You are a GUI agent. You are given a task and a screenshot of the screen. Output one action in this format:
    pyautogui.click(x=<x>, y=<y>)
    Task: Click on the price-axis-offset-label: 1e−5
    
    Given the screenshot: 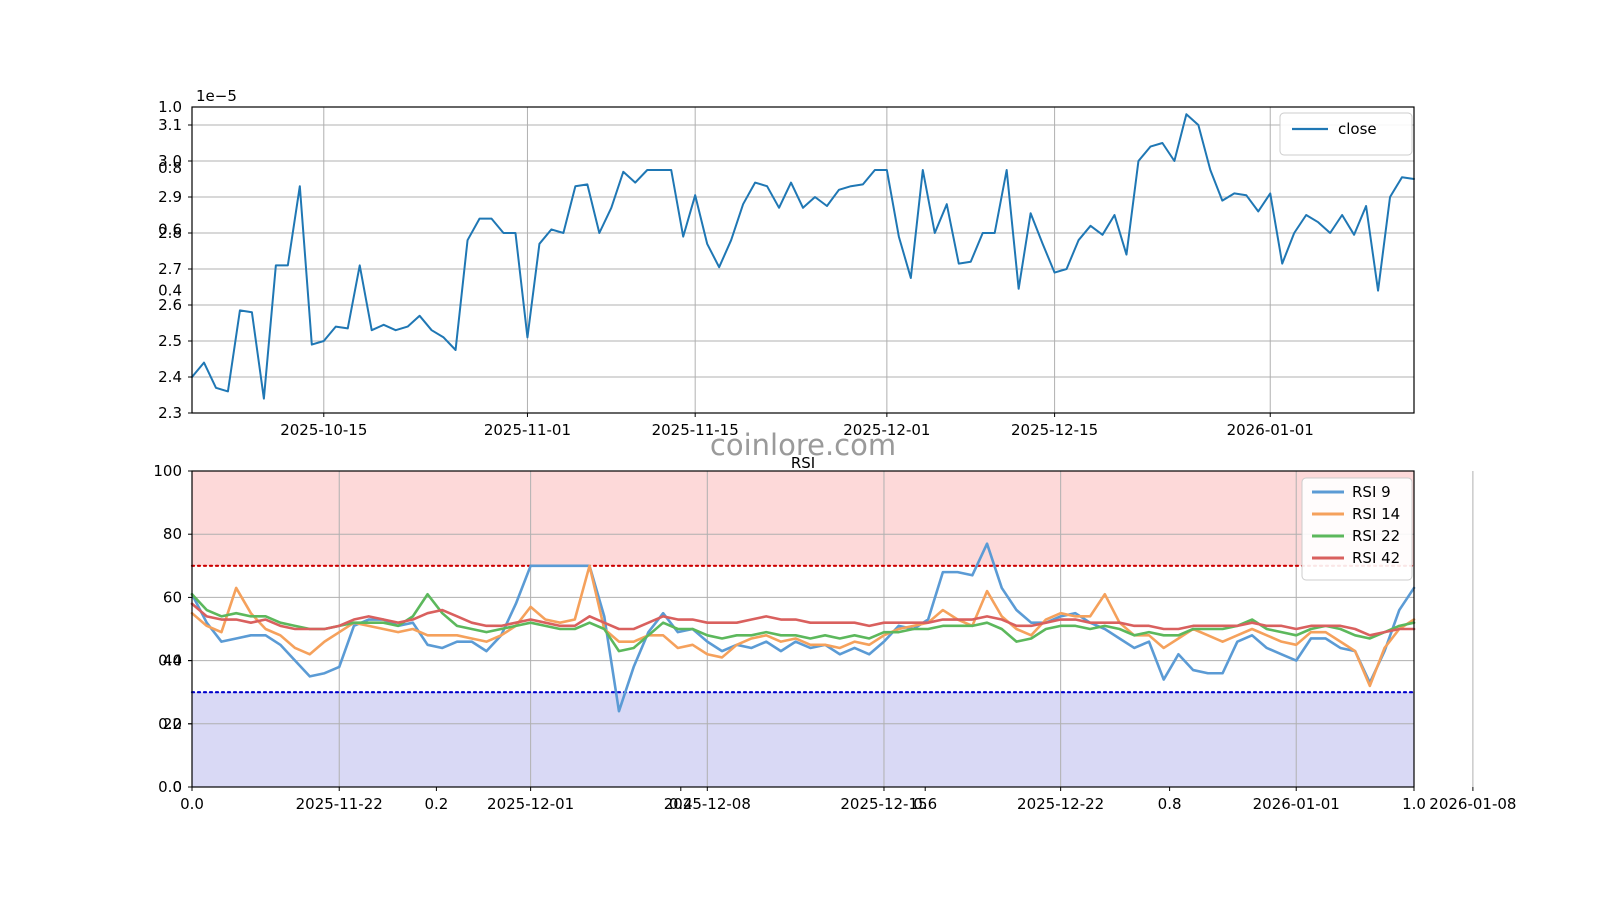 What is the action you would take?
    pyautogui.click(x=216, y=96)
    